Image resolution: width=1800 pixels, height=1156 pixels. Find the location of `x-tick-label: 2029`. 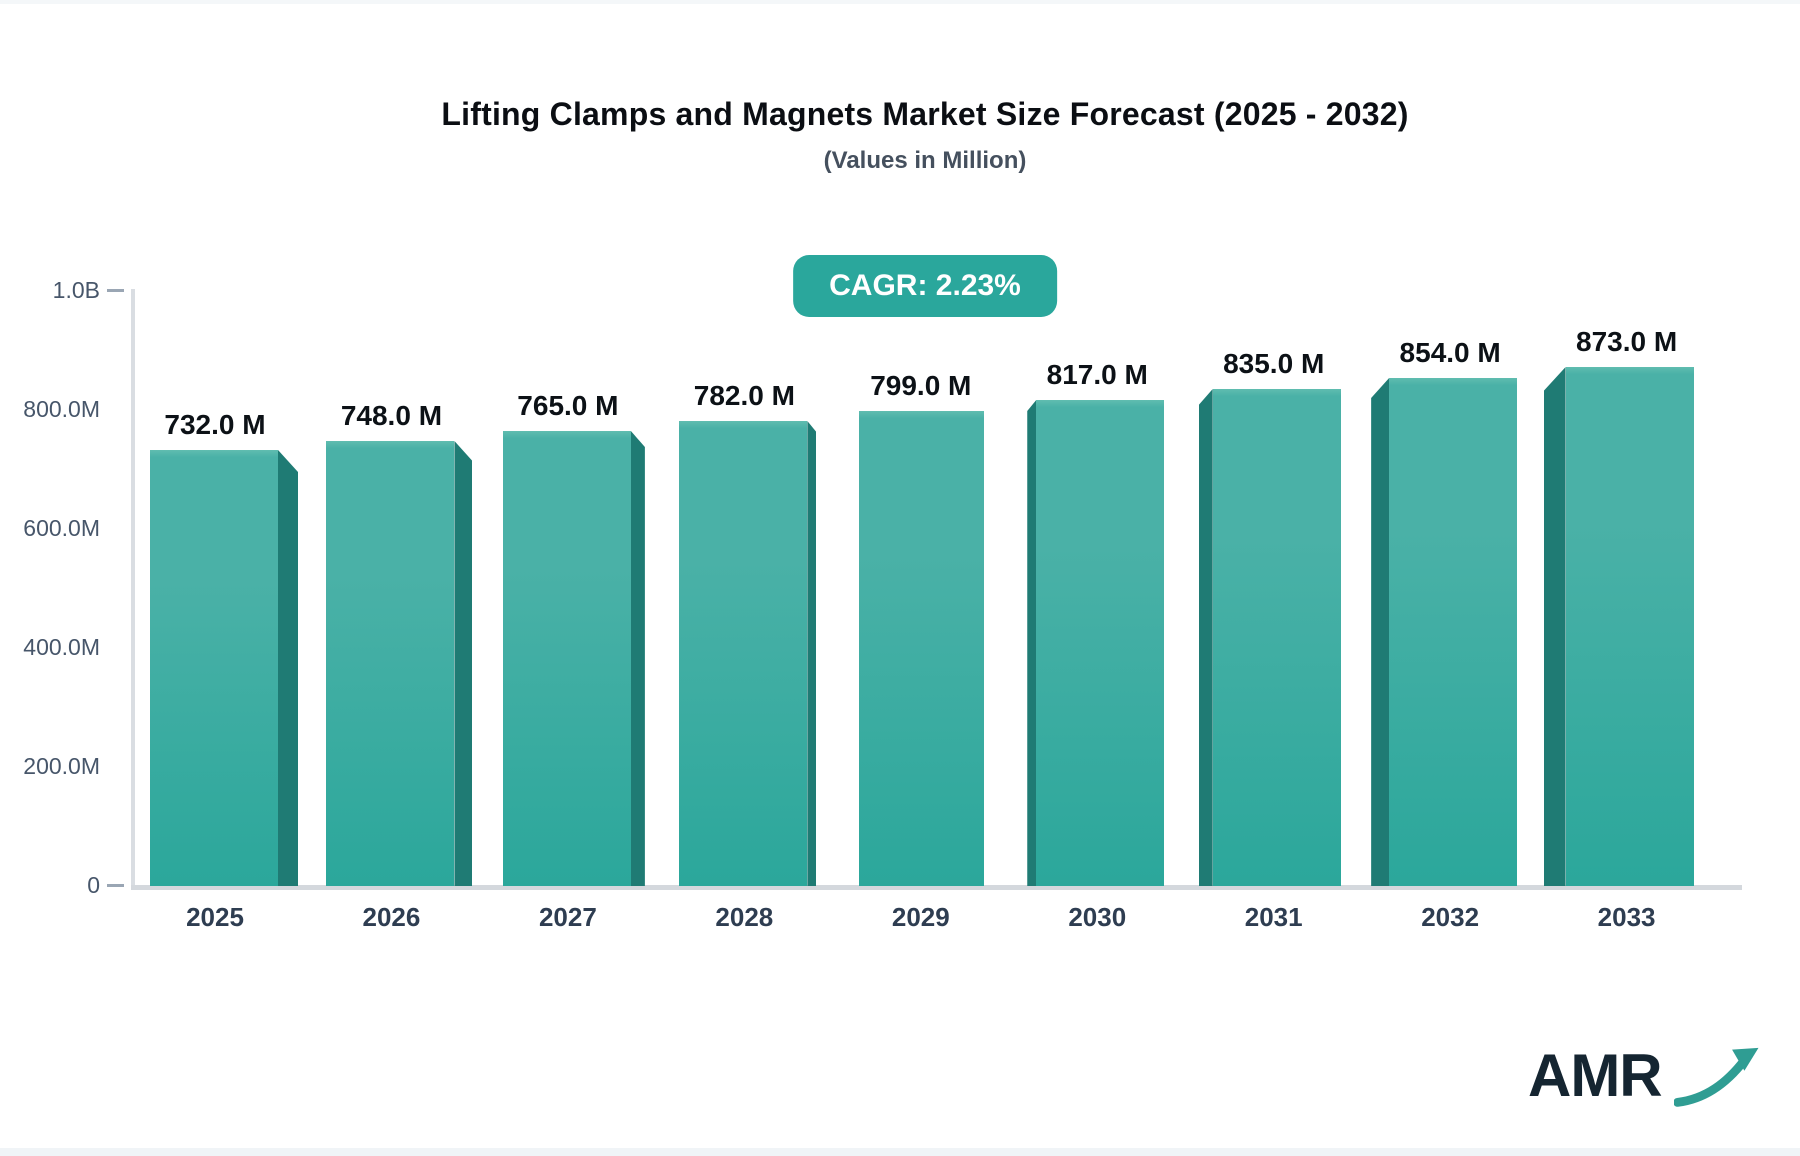

x-tick-label: 2029 is located at coordinates (920, 917).